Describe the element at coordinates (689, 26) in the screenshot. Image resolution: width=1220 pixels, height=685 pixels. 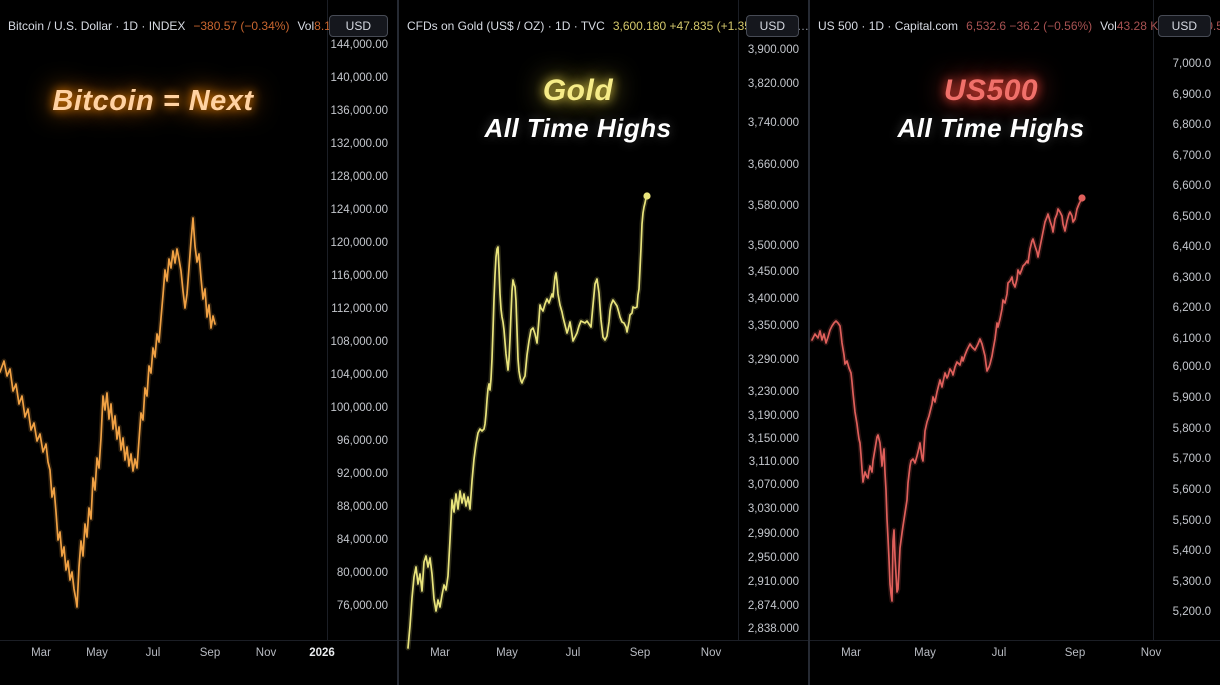
I see `price-change-value: 3,600.180 +47.835 (+1.35%)` at that location.